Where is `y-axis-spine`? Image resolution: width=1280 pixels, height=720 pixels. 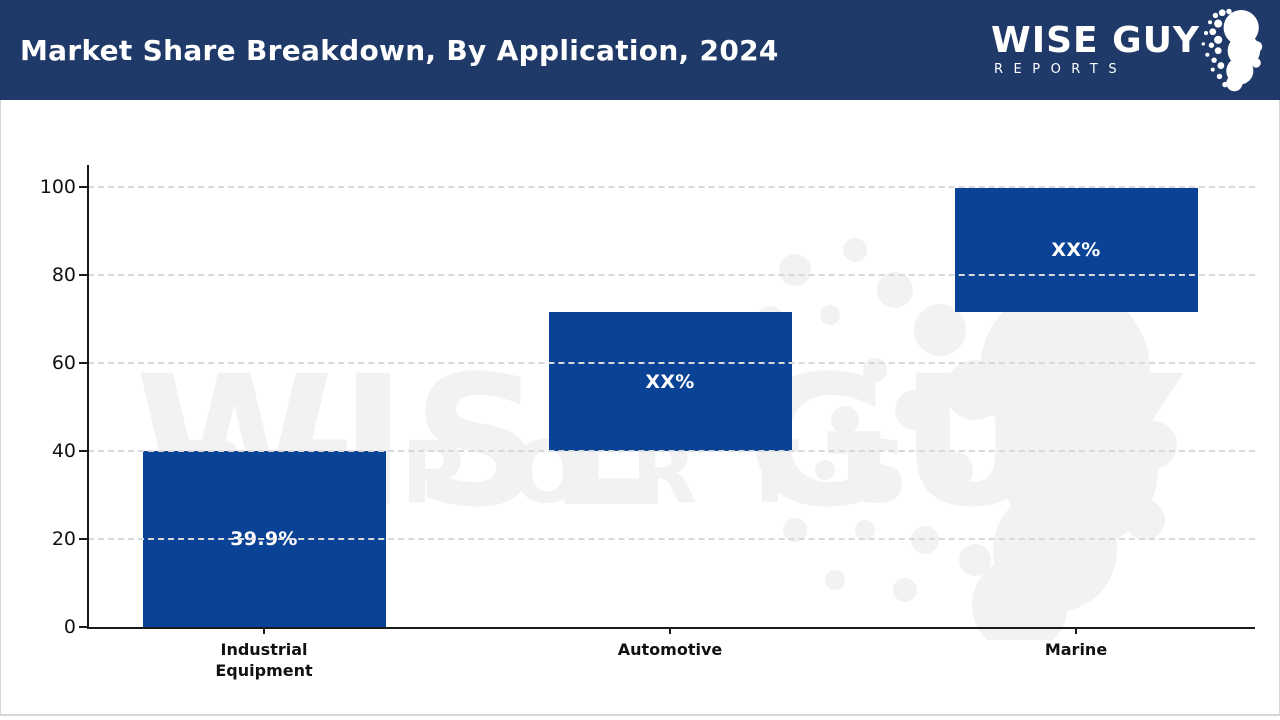 y-axis-spine is located at coordinates (88, 397).